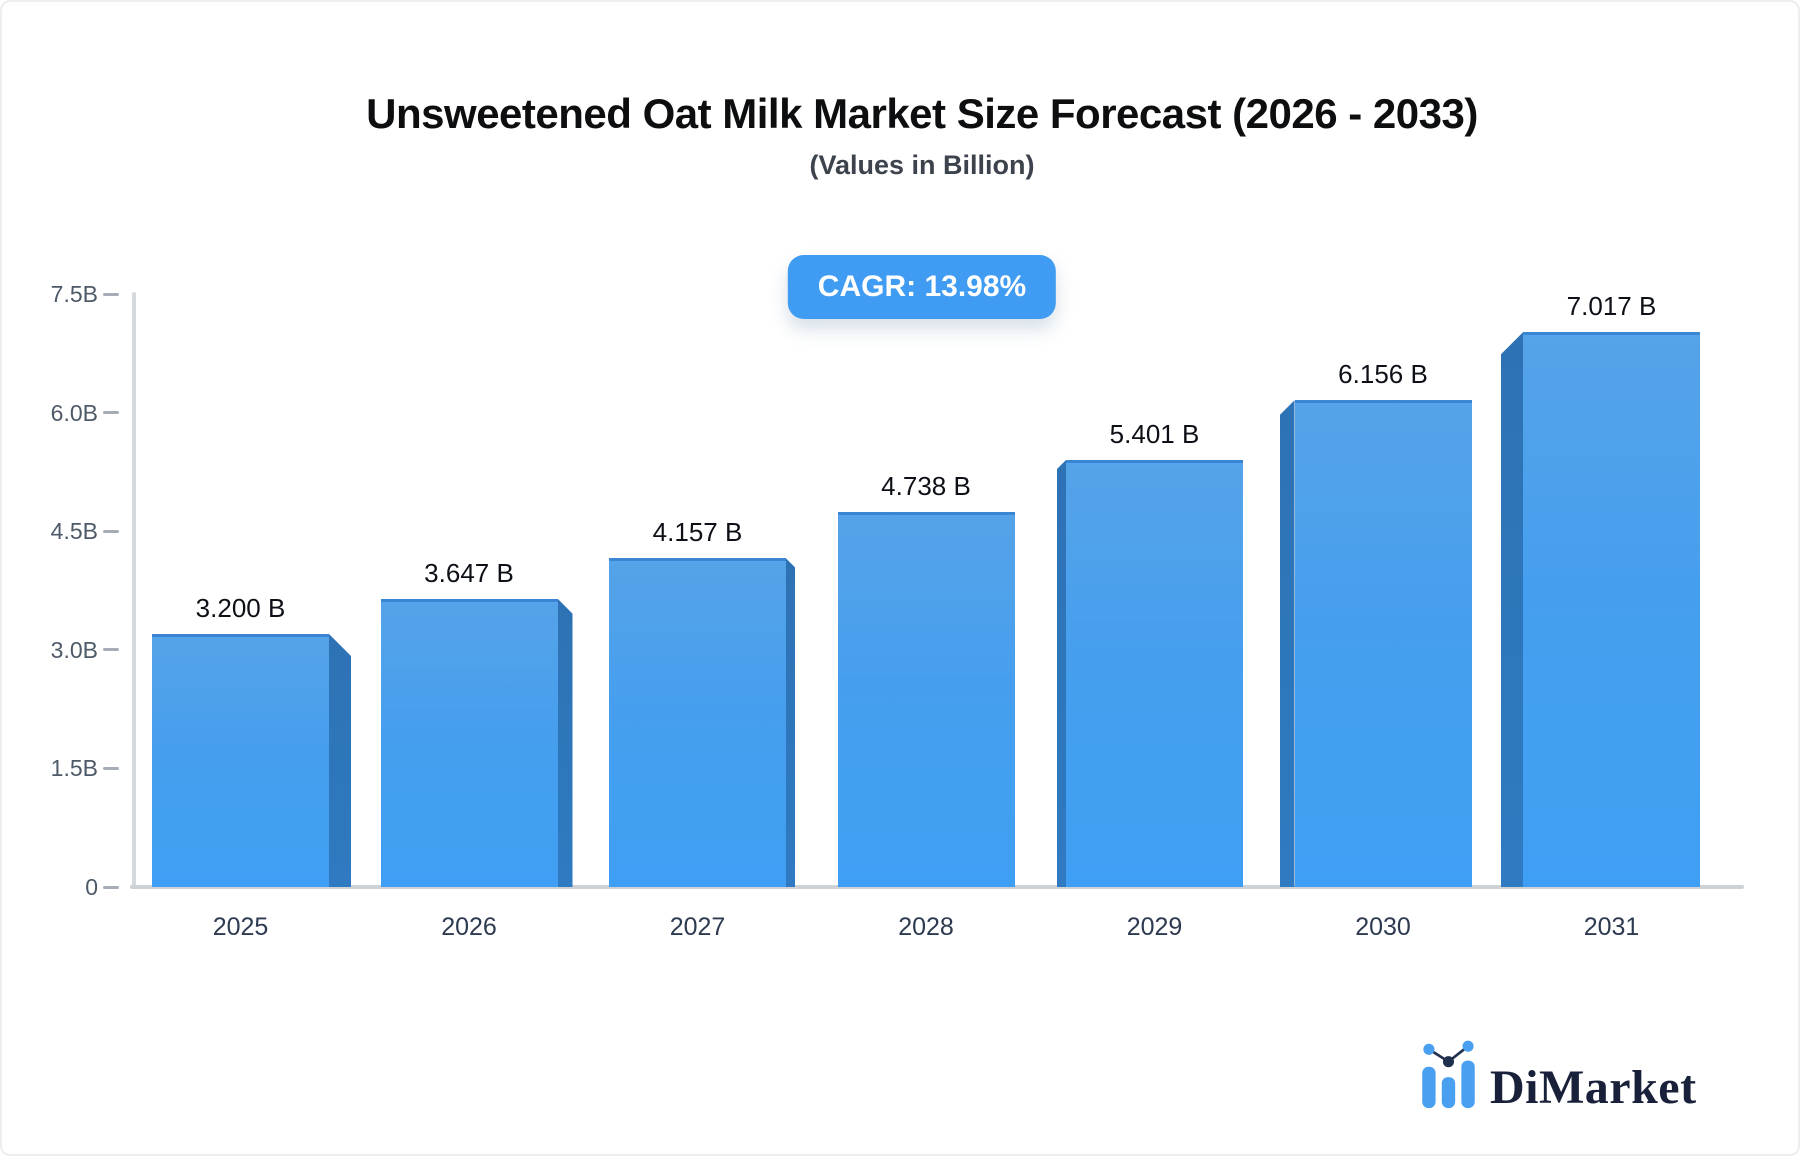  What do you see at coordinates (697, 532) in the screenshot?
I see `bar-value-label: 4.157 B` at bounding box center [697, 532].